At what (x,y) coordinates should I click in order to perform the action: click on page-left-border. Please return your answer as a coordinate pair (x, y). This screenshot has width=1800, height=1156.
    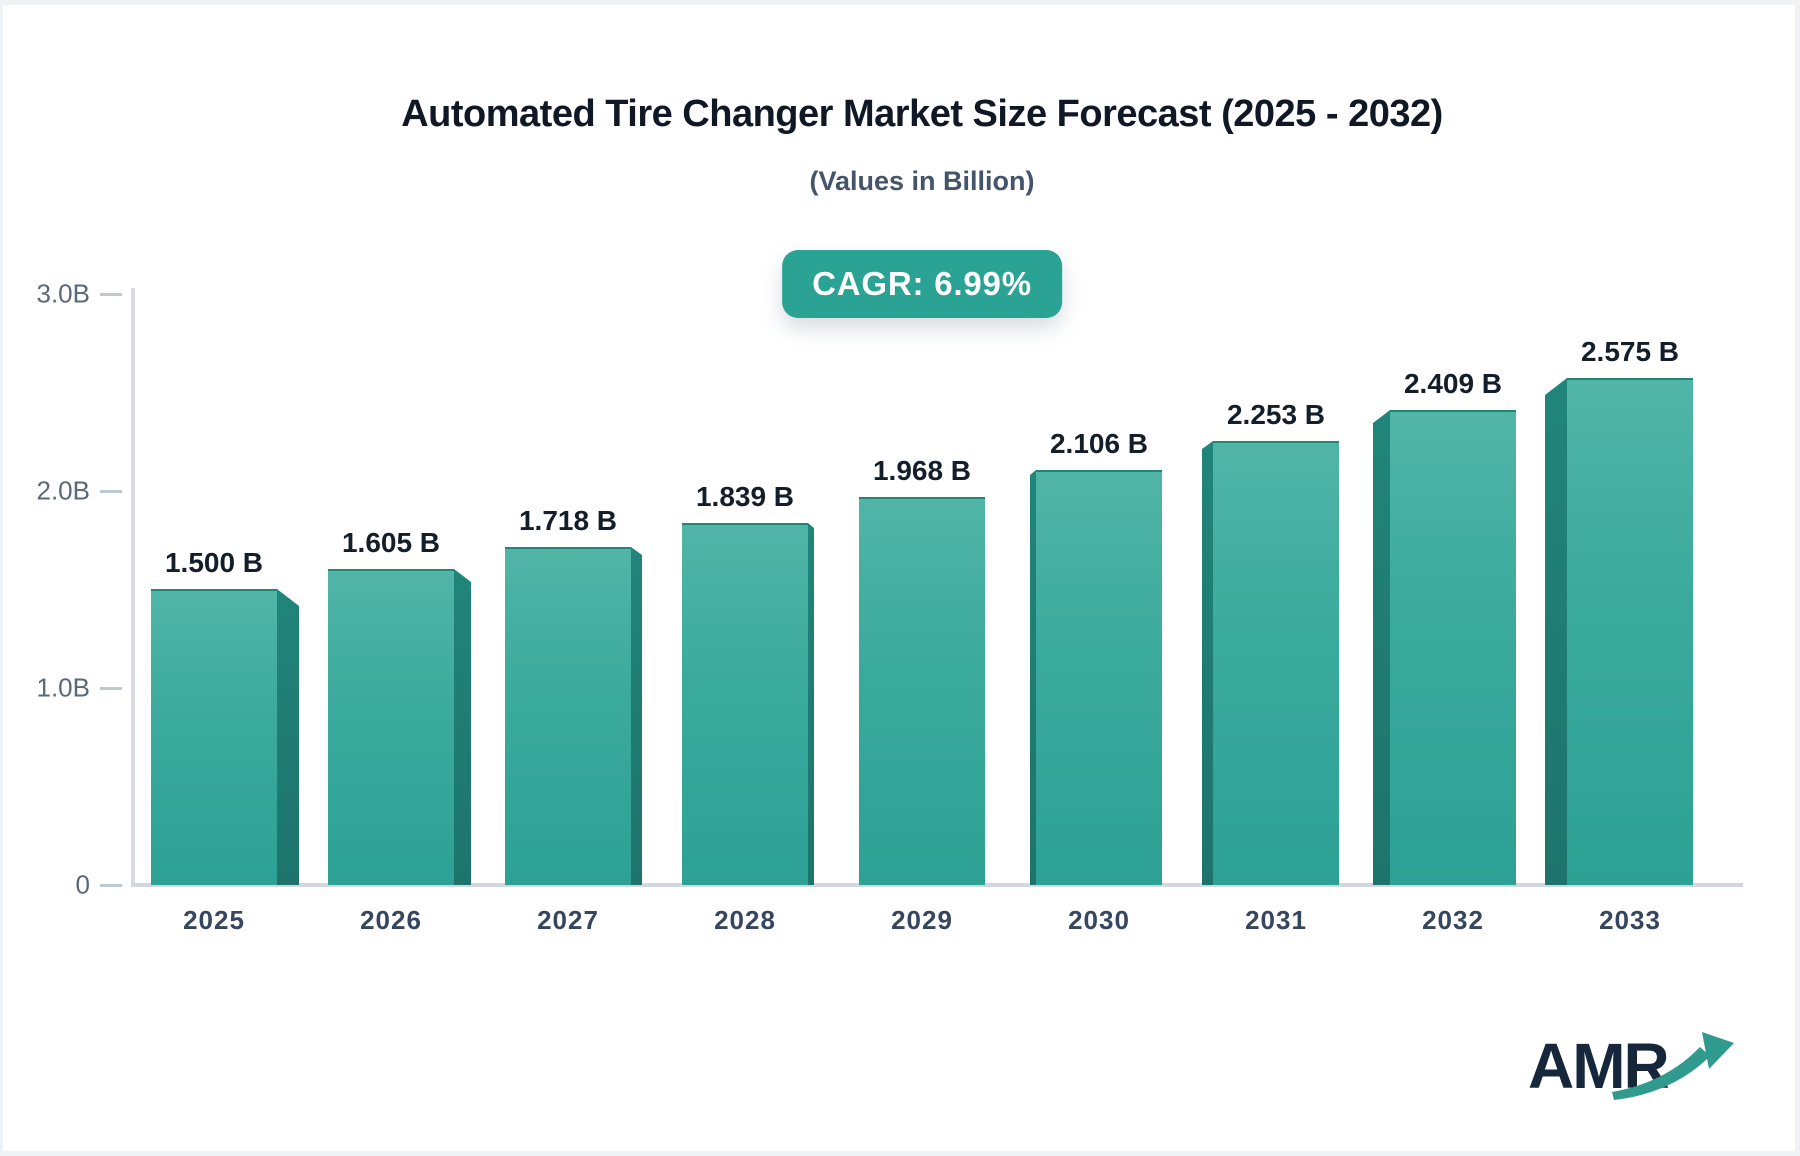
    Looking at the image, I should click on (1, 578).